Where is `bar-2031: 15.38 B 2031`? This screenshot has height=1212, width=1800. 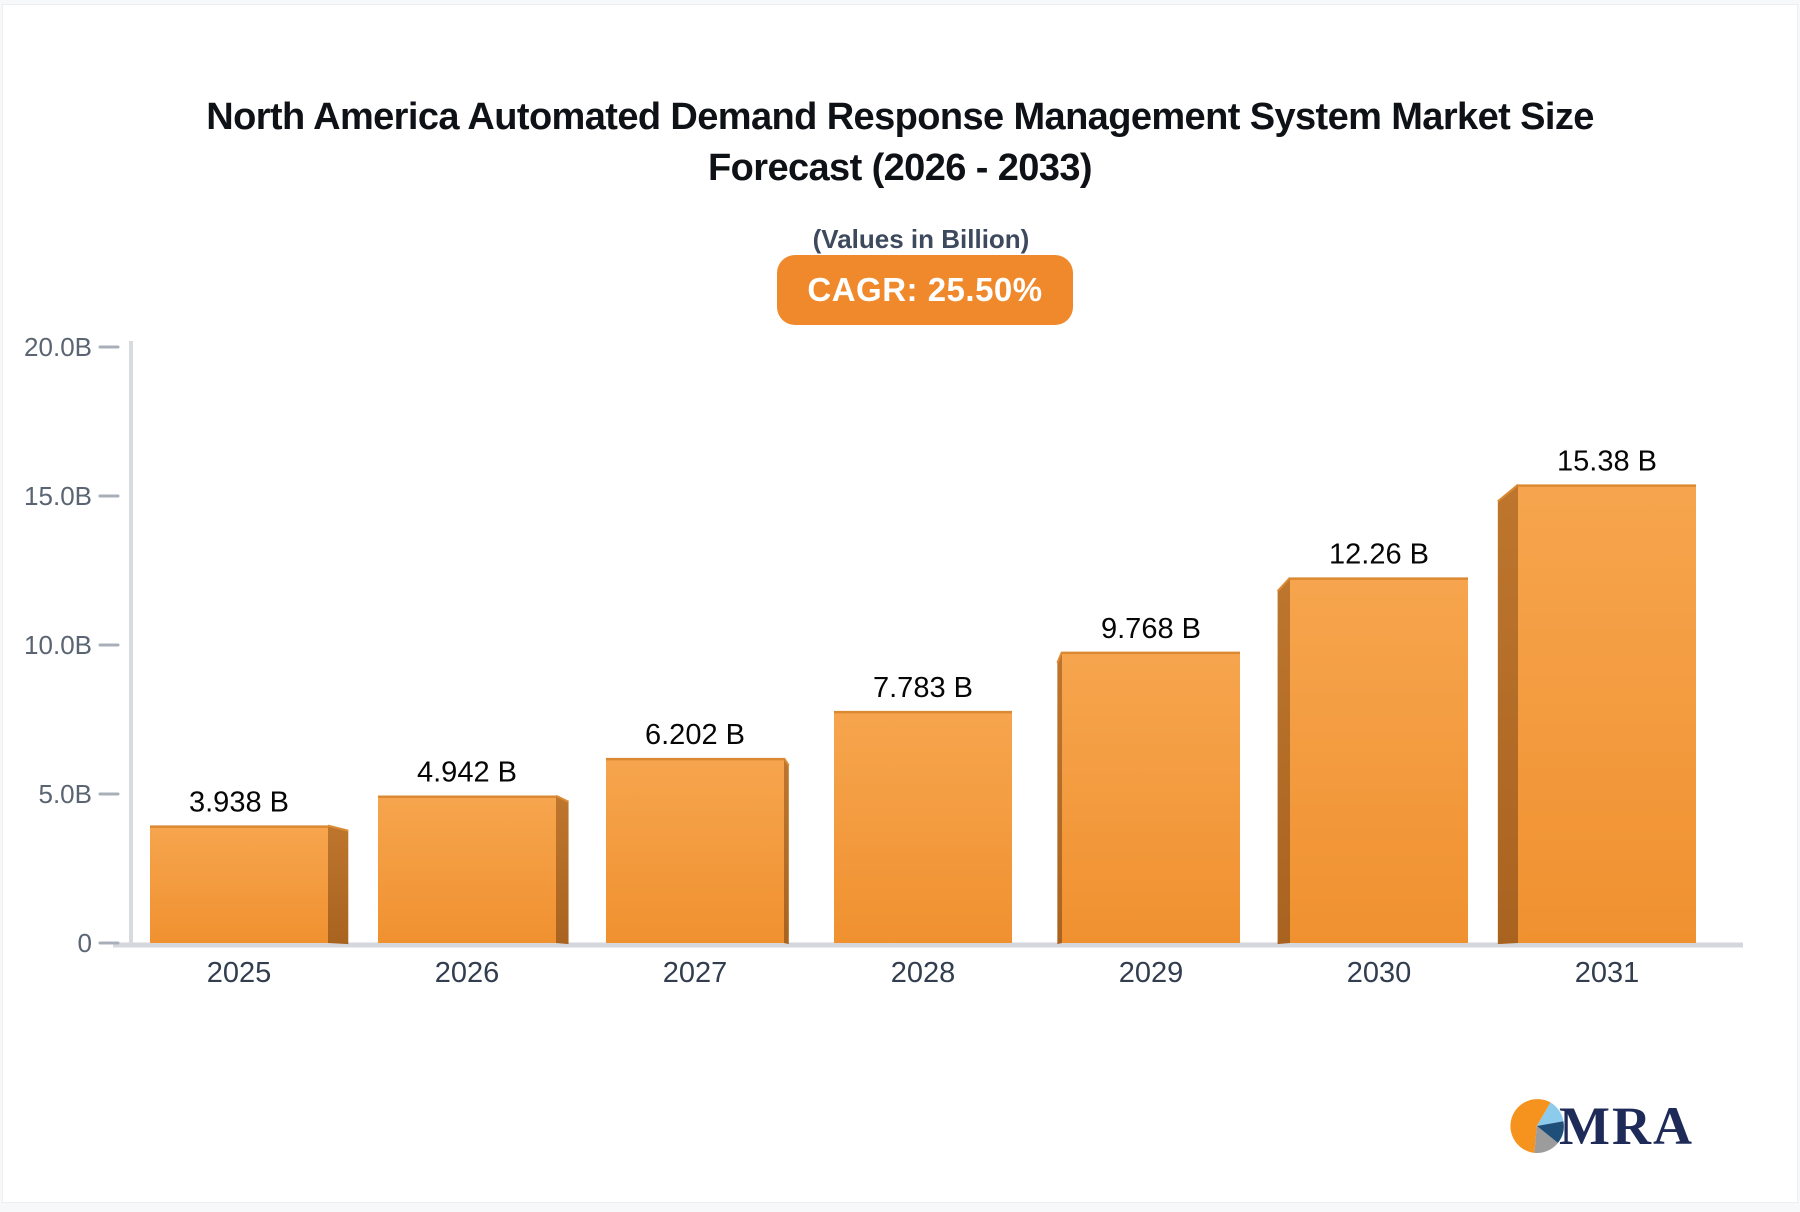 bar-2031: 15.38 B 2031 is located at coordinates (1596, 717).